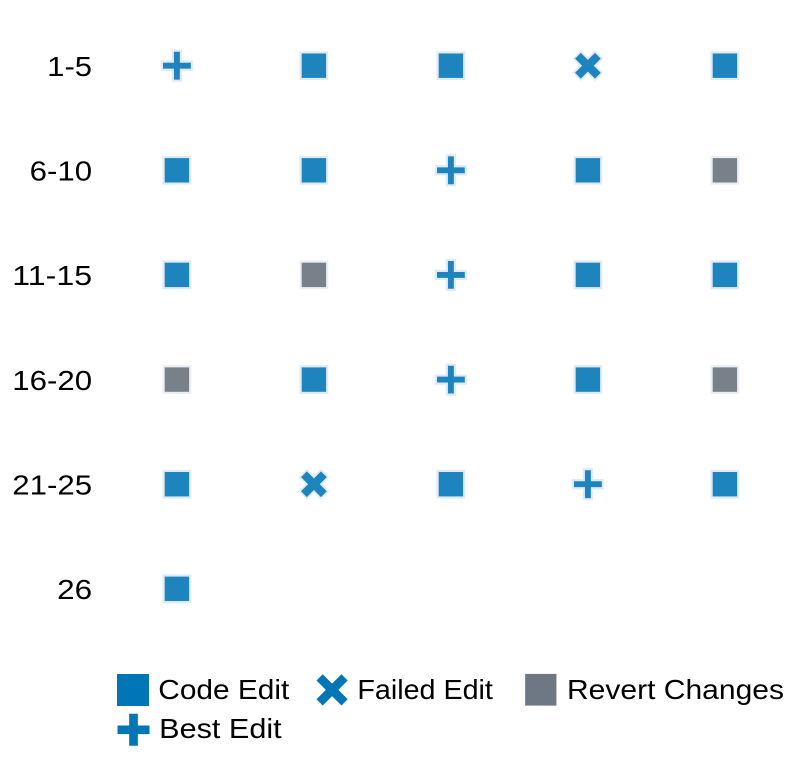 This screenshot has height=769, width=809. I want to click on svg-text: 21-25, so click(52, 484).